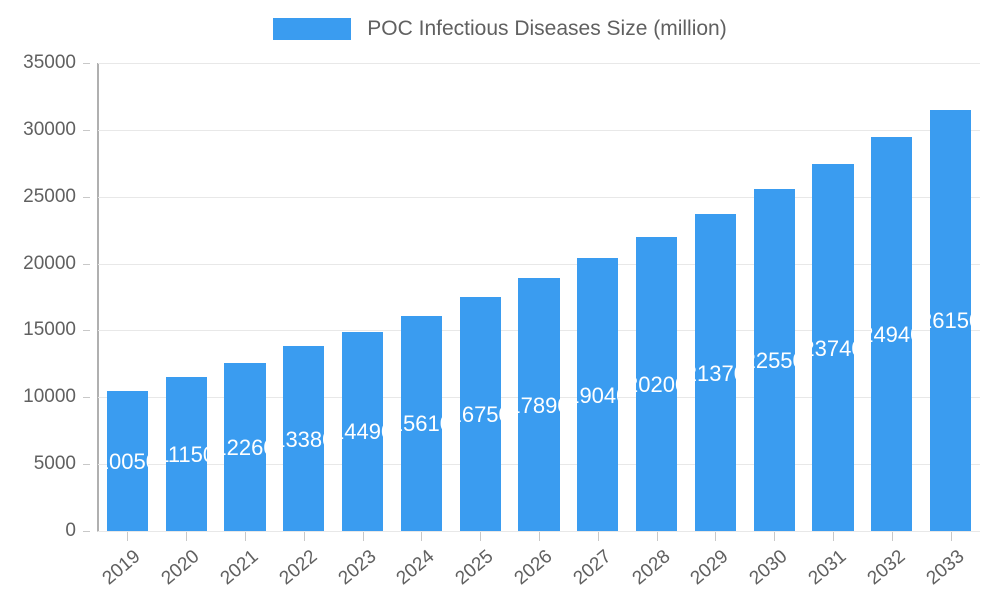 Image resolution: width=1000 pixels, height=600 pixels. Describe the element at coordinates (45, 296) in the screenshot. I see `y-axis: 0 5000 10000 15000 20000 25000 30000 35000` at that location.